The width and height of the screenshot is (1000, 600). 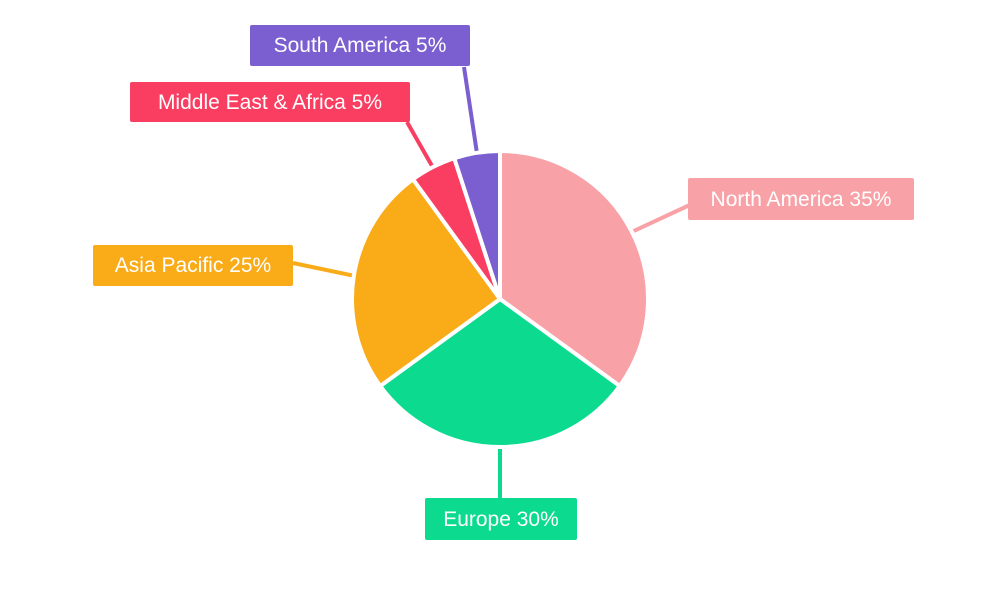 I want to click on leader-line-asia-pacific, so click(x=324, y=270).